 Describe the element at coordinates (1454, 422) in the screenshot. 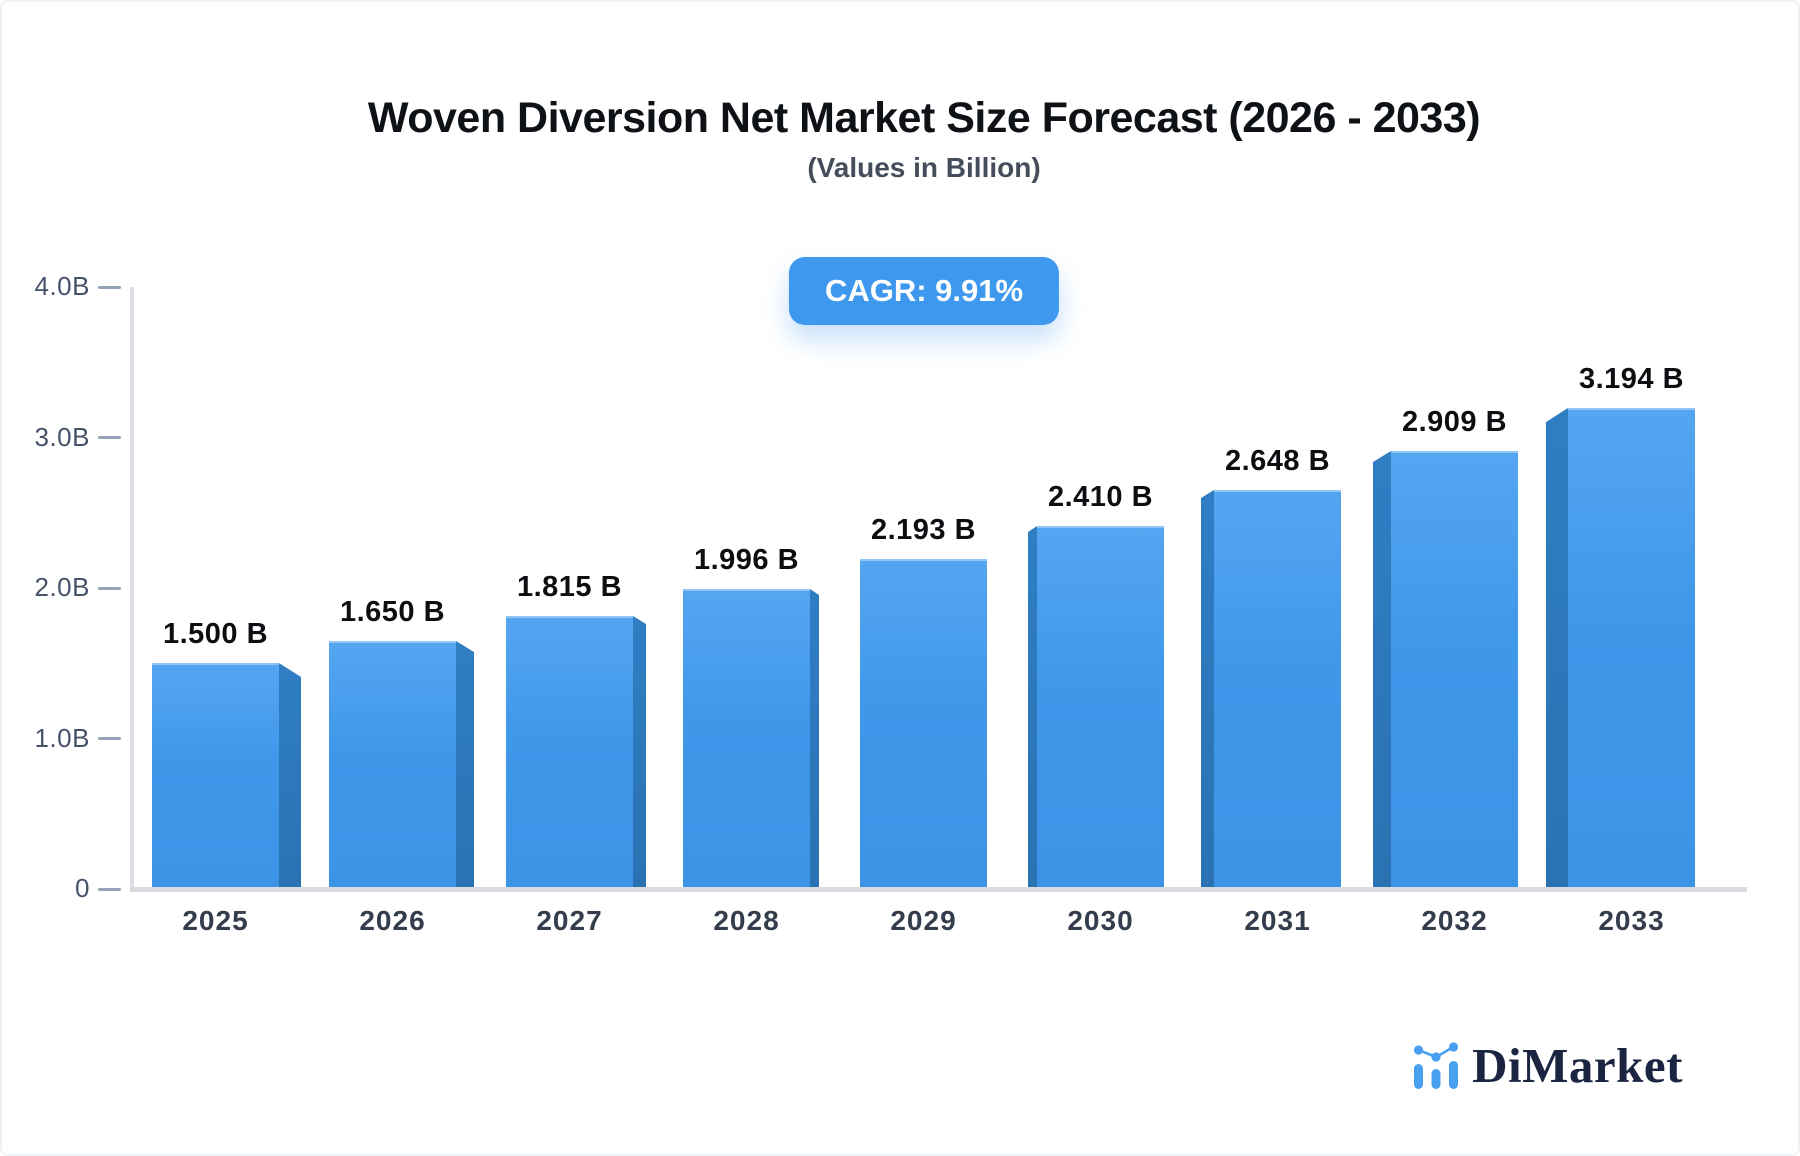

I see `bar-value-label: 2.909 B` at that location.